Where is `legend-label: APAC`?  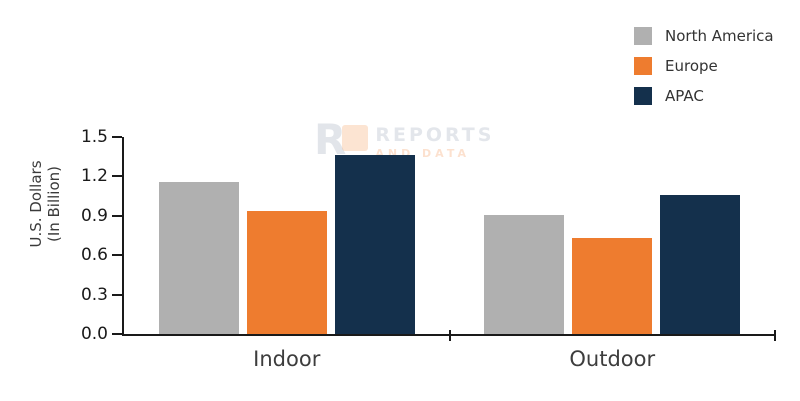
legend-label: APAC is located at coordinates (684, 96).